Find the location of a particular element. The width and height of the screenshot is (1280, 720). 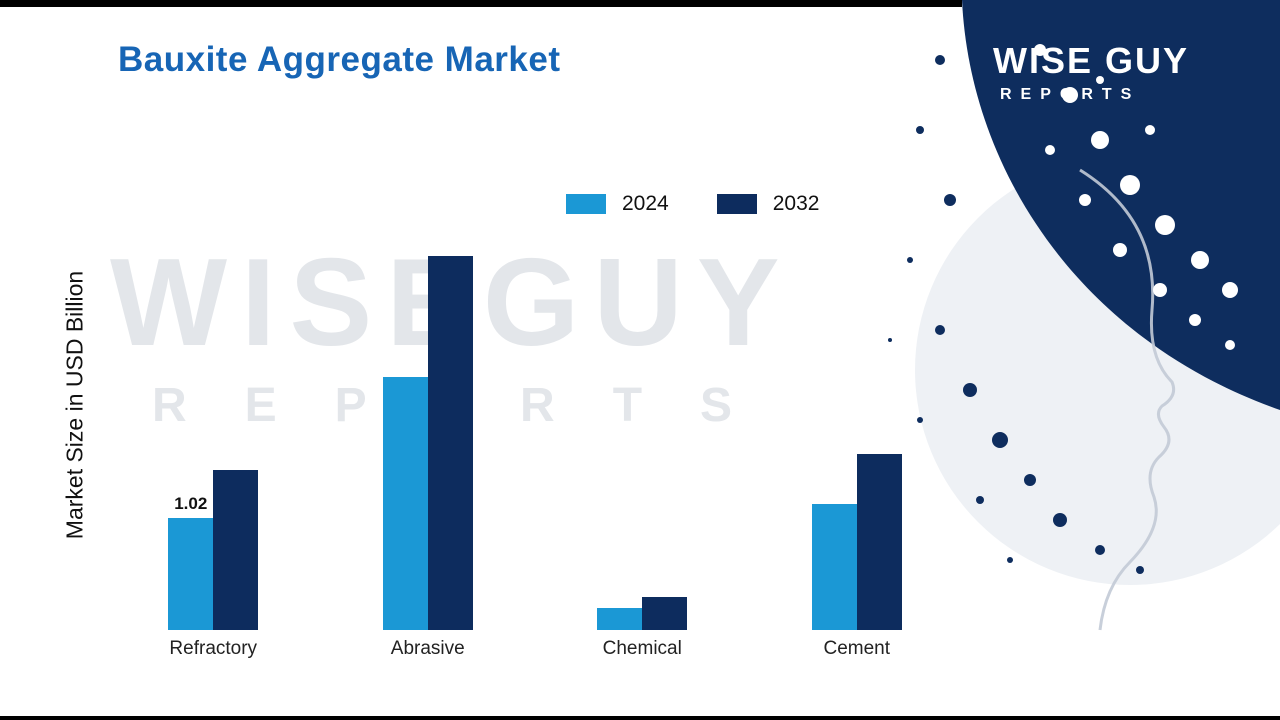

bar-col-chemical-2024 is located at coordinates (620, 619).